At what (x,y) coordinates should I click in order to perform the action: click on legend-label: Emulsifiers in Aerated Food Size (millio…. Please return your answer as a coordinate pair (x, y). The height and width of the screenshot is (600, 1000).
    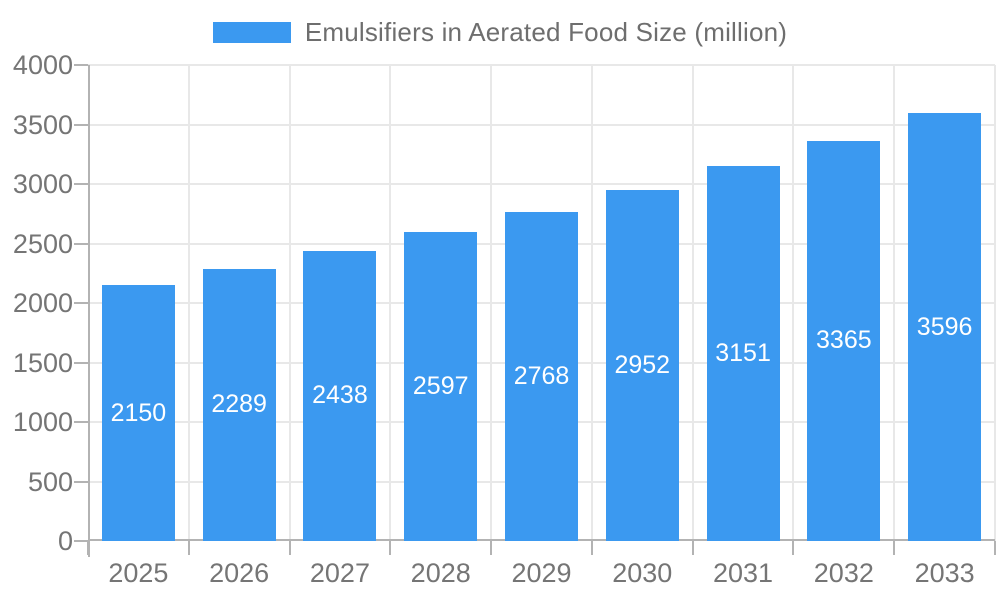
    Looking at the image, I should click on (546, 31).